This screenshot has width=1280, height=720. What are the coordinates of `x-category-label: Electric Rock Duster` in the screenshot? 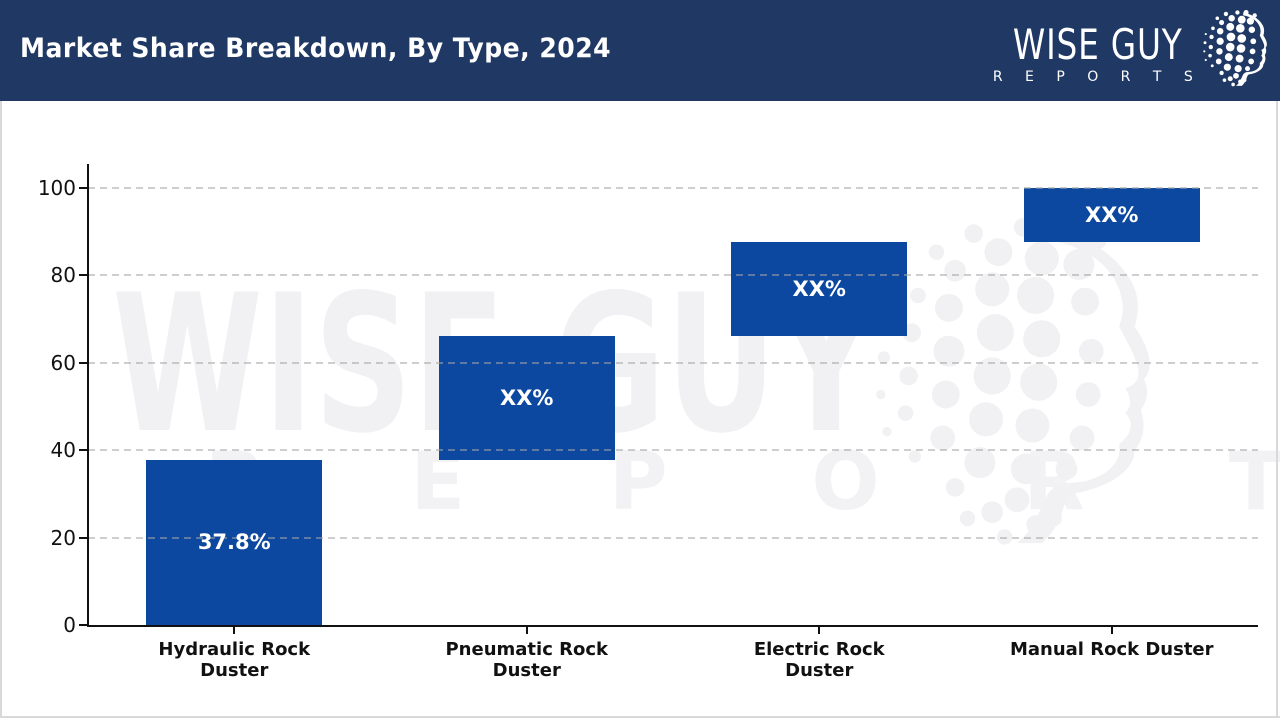 It's located at (819, 660).